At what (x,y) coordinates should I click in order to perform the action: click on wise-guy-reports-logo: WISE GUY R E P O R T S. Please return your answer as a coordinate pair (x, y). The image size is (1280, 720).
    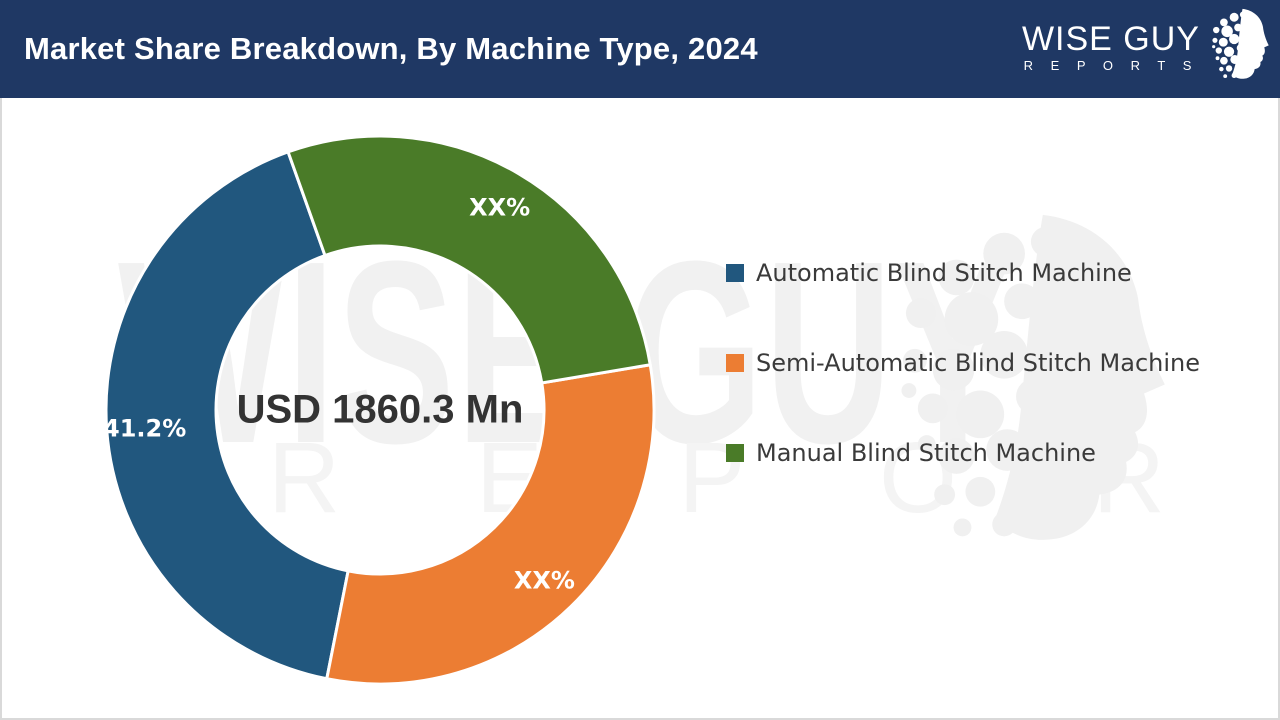
    Looking at the image, I should click on (1146, 47).